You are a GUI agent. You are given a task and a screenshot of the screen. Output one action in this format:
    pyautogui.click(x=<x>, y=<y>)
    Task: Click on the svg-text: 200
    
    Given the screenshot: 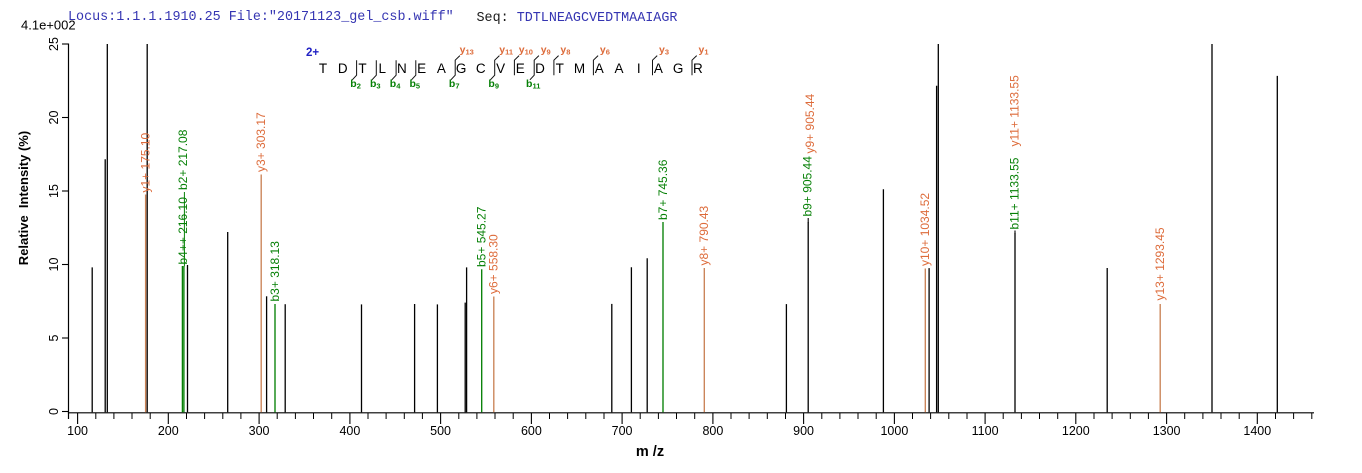 What is the action you would take?
    pyautogui.click(x=168, y=431)
    